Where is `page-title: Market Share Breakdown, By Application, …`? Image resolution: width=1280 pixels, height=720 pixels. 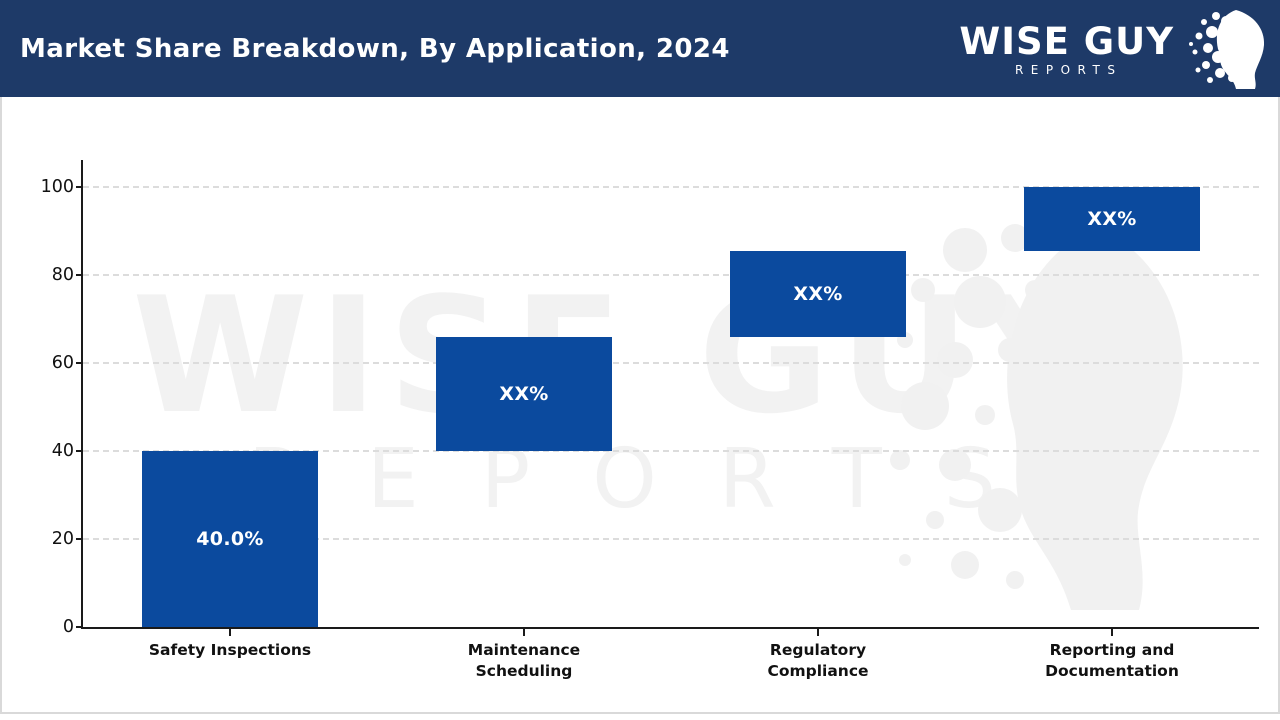 page-title: Market Share Breakdown, By Application, … is located at coordinates (375, 48).